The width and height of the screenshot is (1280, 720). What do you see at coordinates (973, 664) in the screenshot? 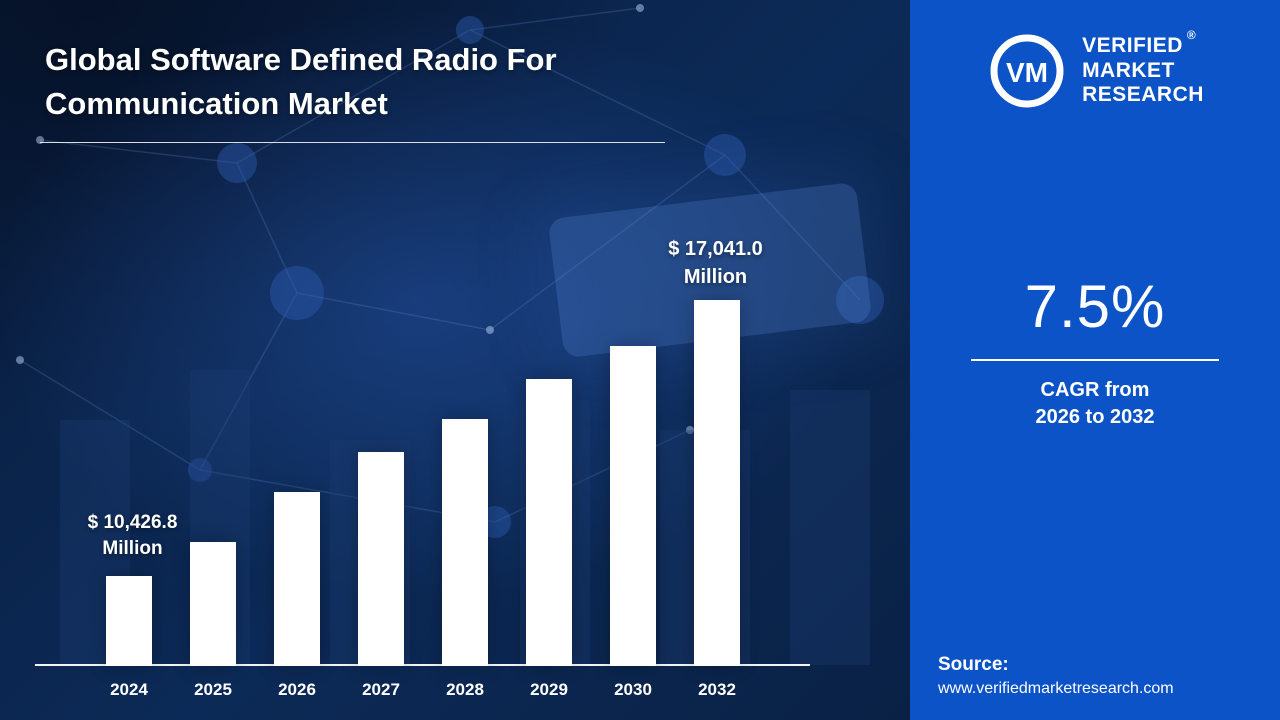
I see `source-label: Source:` at bounding box center [973, 664].